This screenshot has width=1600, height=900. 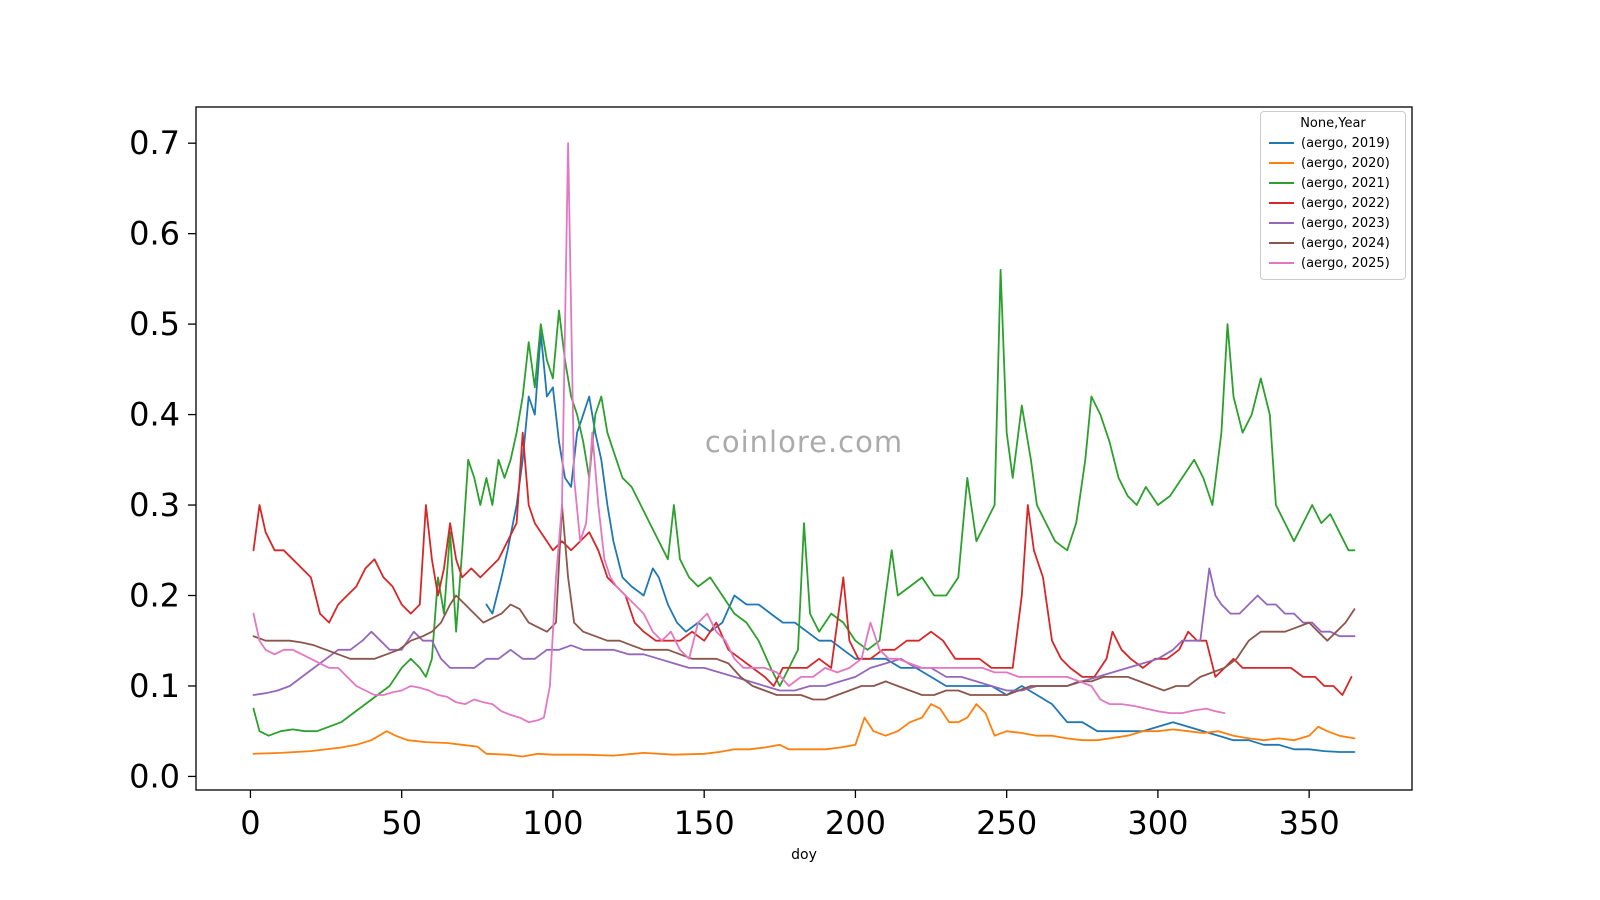 I want to click on legend-entry: (aergo, 2023), so click(x=1333, y=223).